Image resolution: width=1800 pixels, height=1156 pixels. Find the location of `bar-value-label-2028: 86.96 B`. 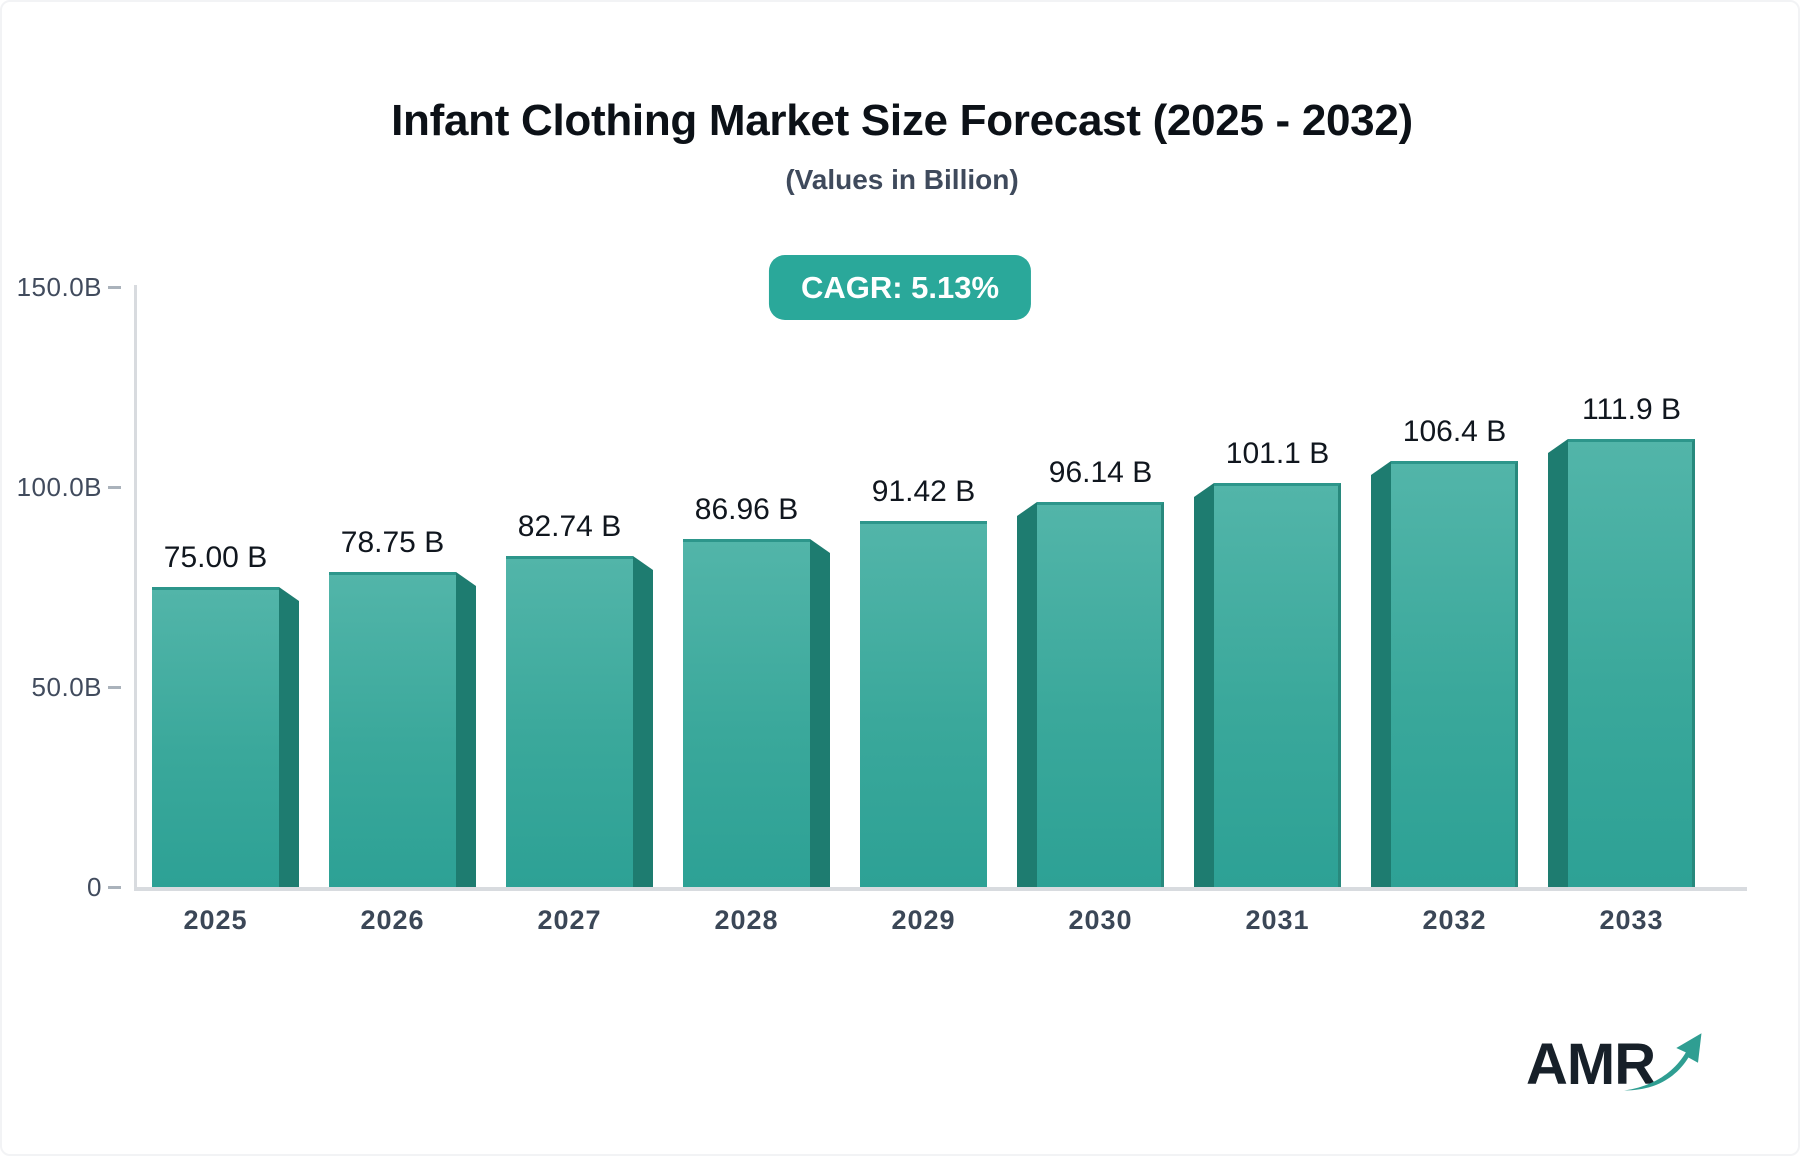

bar-value-label-2028: 86.96 B is located at coordinates (746, 509).